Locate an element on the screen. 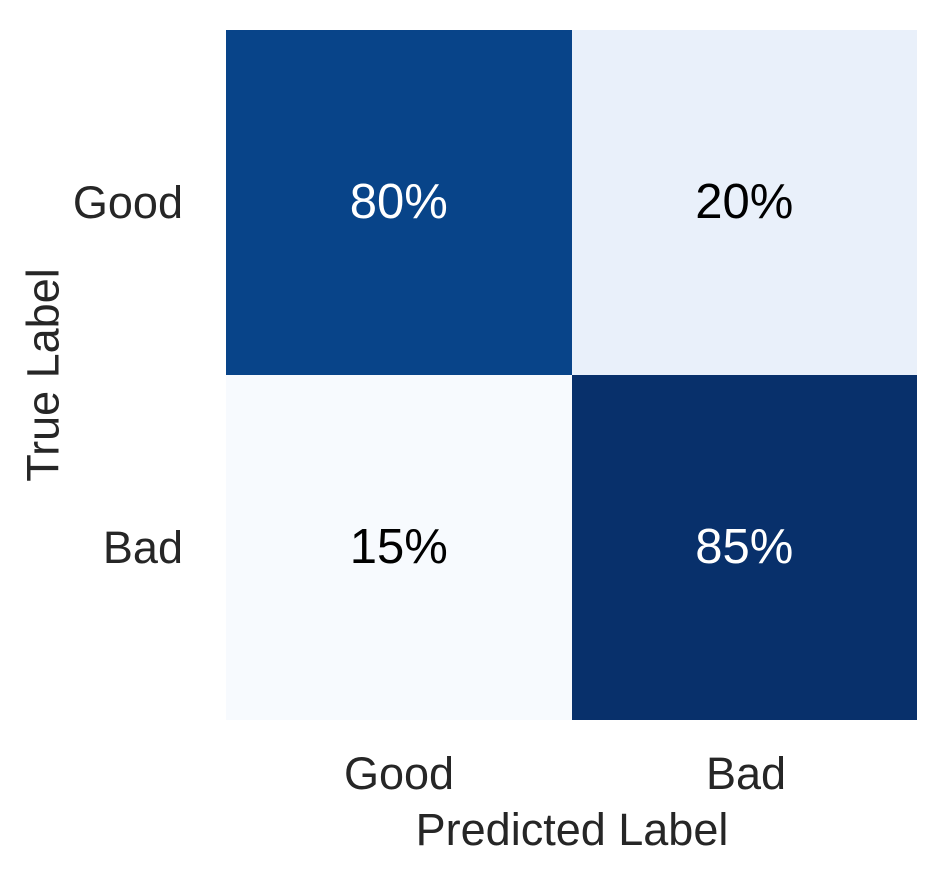 Image resolution: width=946 pixels, height=882 pixels. cell-true-bad-pred-good: 15% is located at coordinates (399, 547).